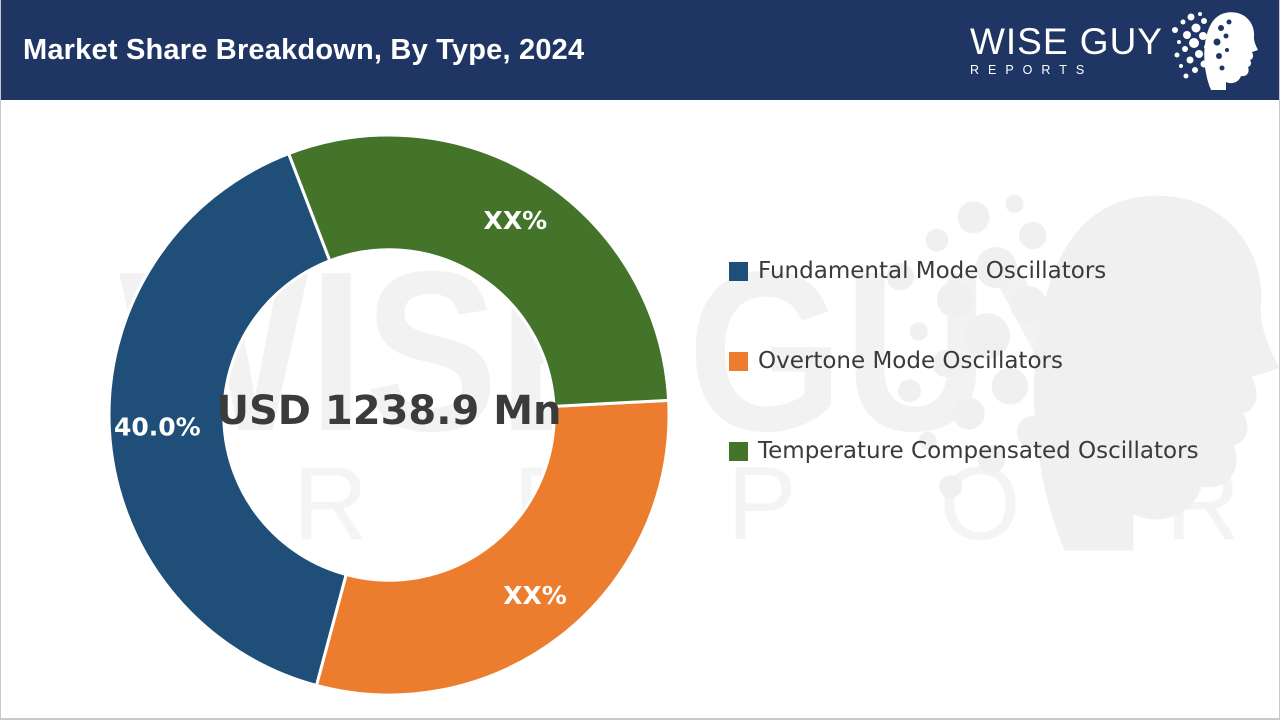 Image resolution: width=1280 pixels, height=720 pixels. I want to click on logo-subtext: REPORTS, so click(1031, 70).